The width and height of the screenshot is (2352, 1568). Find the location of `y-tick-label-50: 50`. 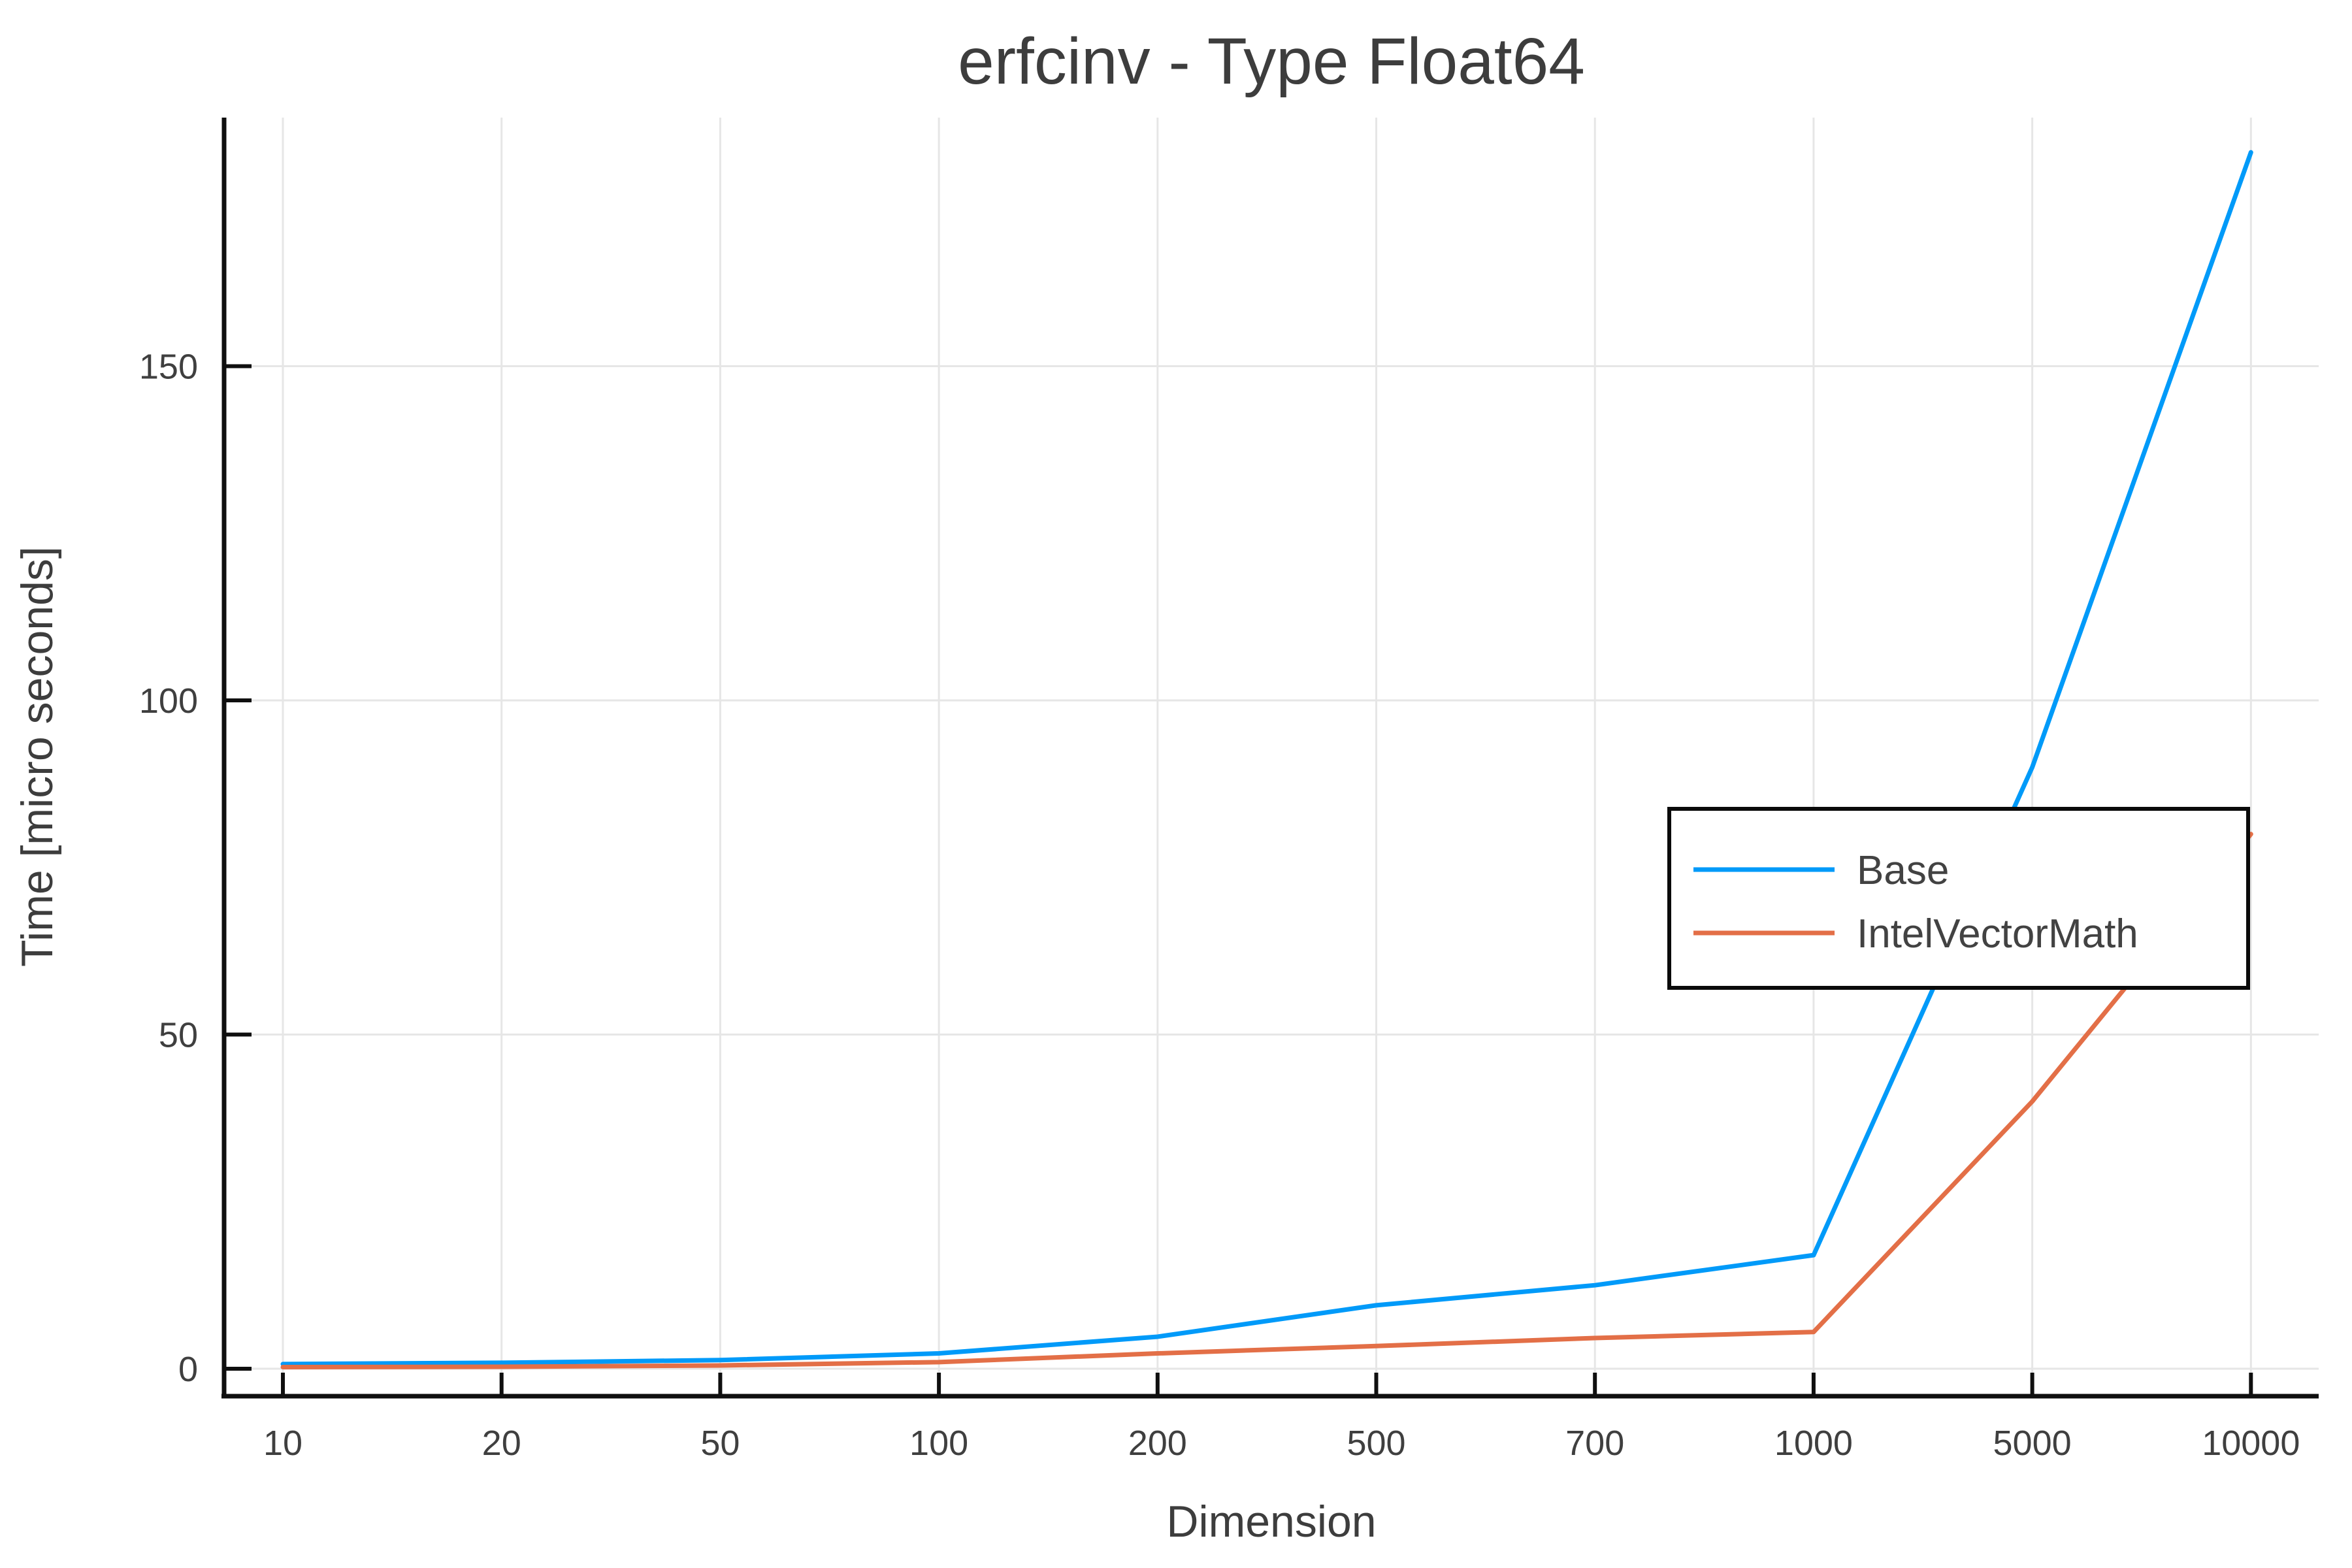

y-tick-label-50: 50 is located at coordinates (178, 1035).